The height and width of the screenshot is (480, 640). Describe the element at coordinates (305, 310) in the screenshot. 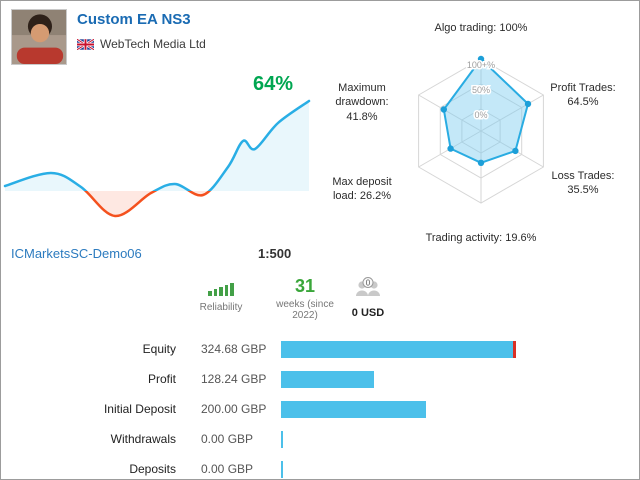

I see `weeks-label: weeks (since 2022)` at that location.